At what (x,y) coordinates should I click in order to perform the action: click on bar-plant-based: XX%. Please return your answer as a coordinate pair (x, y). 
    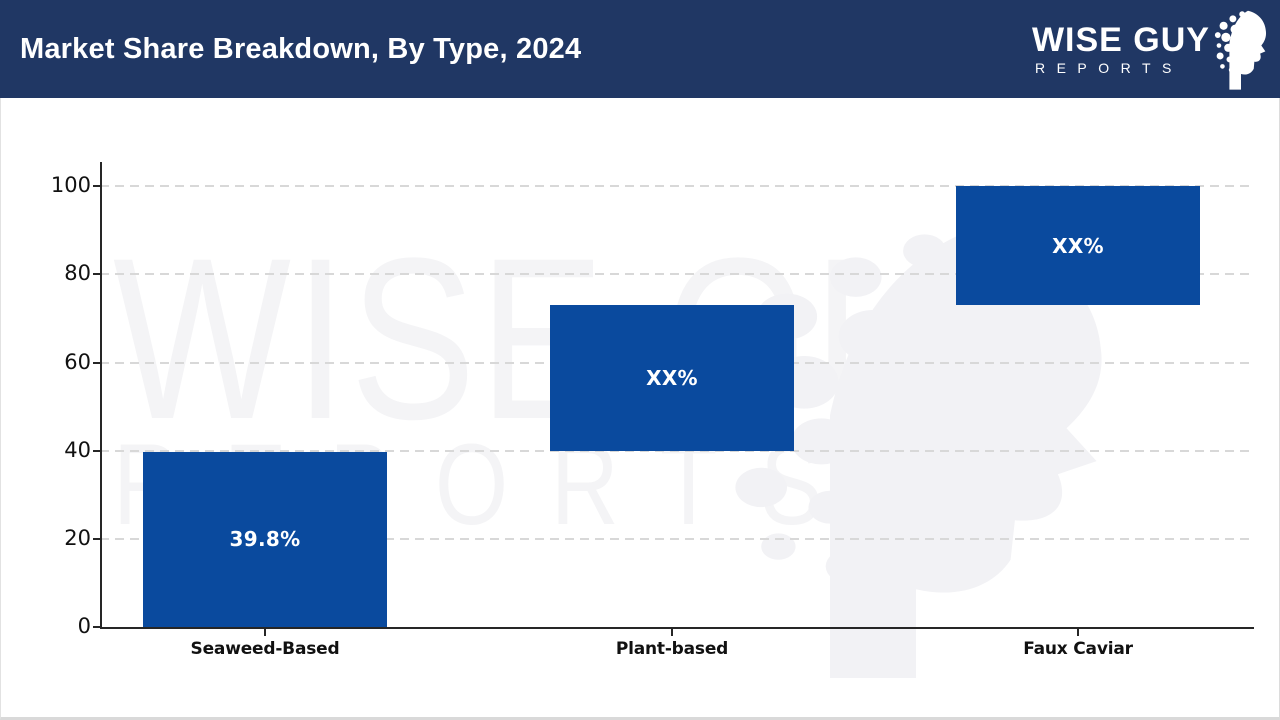
    Looking at the image, I should click on (672, 378).